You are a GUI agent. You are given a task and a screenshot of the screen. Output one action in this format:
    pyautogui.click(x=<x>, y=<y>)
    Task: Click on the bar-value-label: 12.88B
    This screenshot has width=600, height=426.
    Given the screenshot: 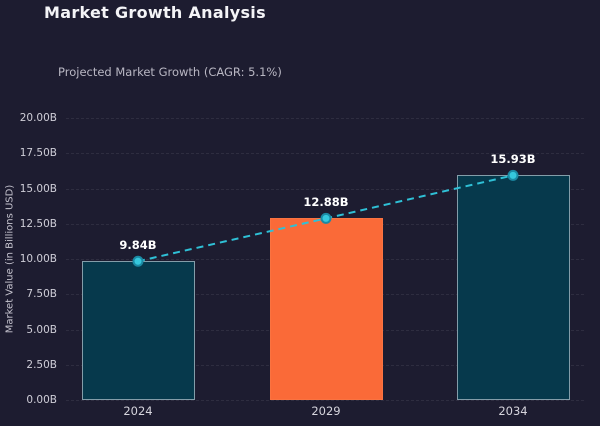 What is the action you would take?
    pyautogui.click(x=326, y=202)
    